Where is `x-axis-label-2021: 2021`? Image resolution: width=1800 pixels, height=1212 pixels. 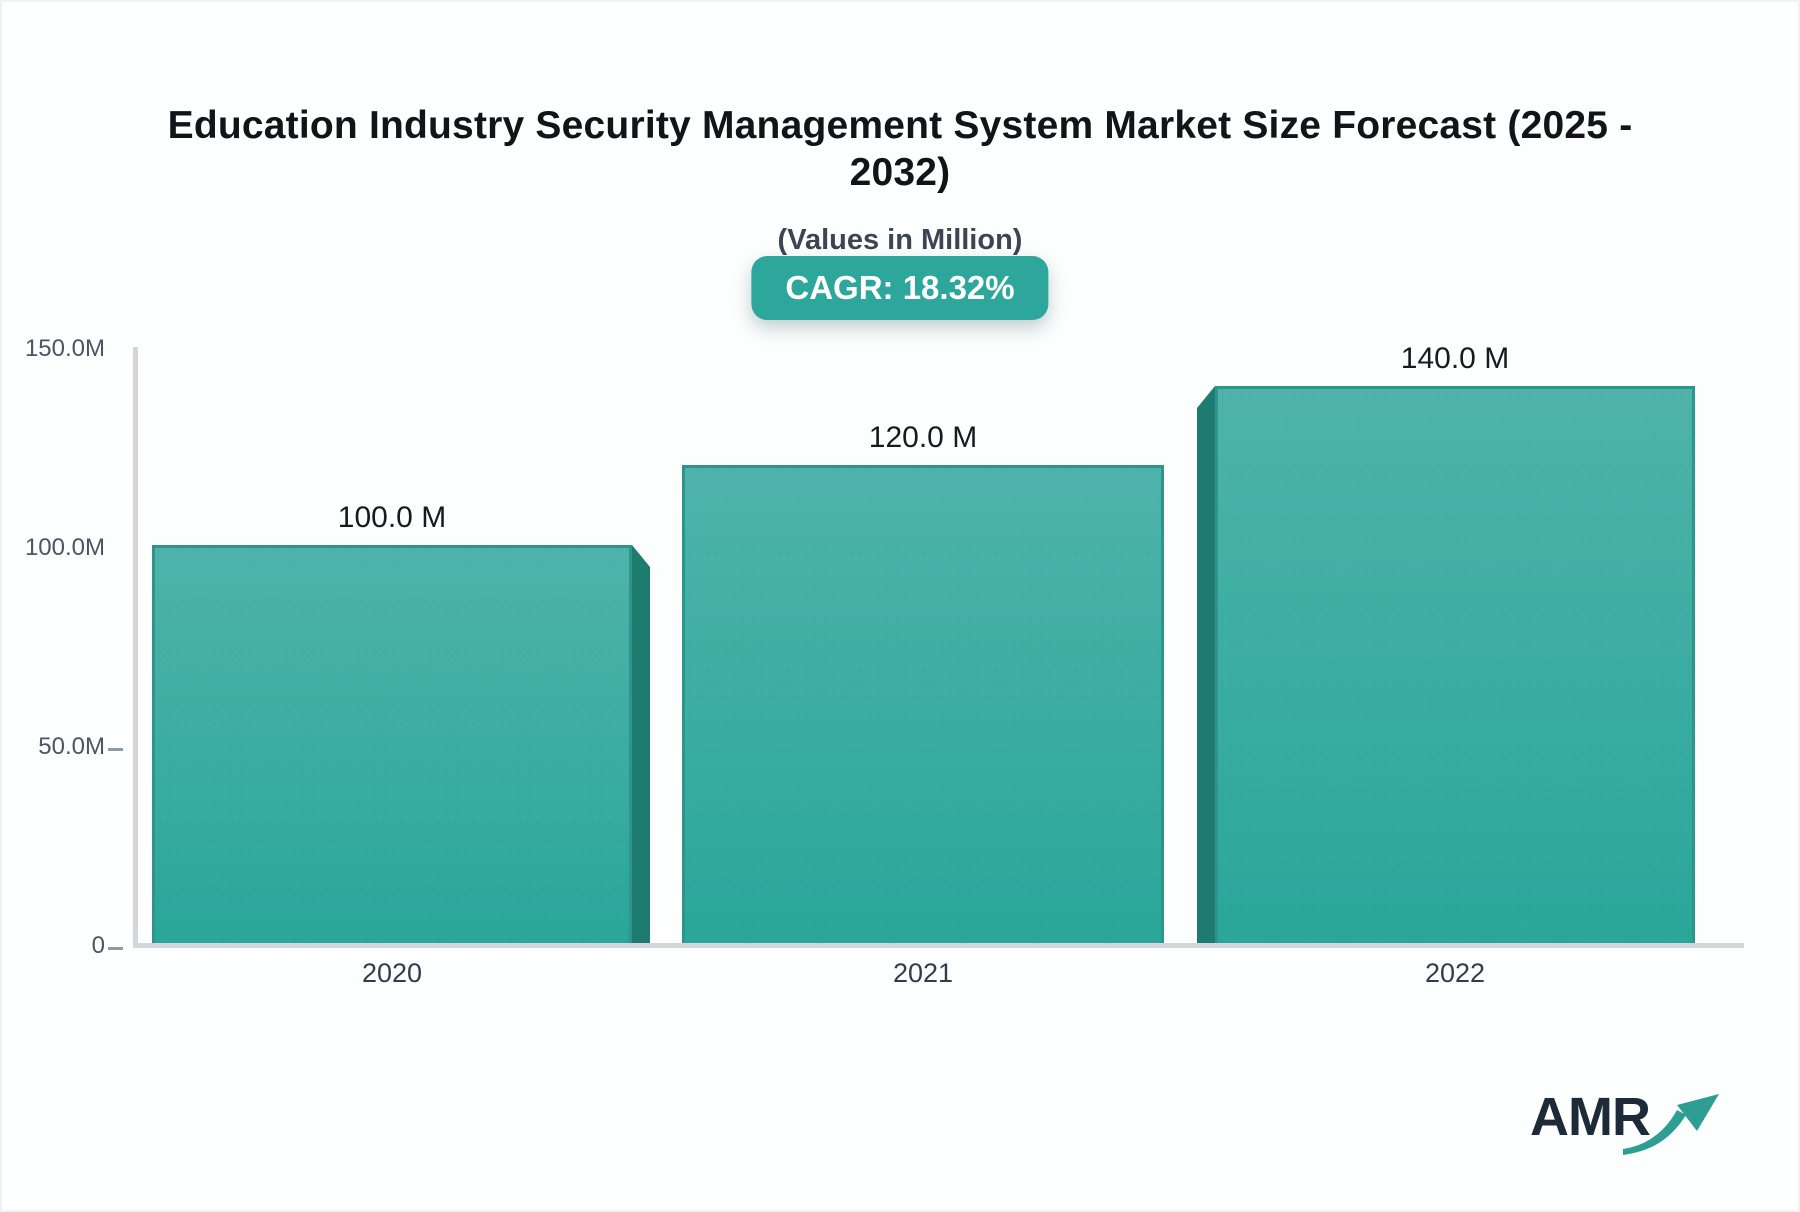
x-axis-label-2021: 2021 is located at coordinates (923, 973).